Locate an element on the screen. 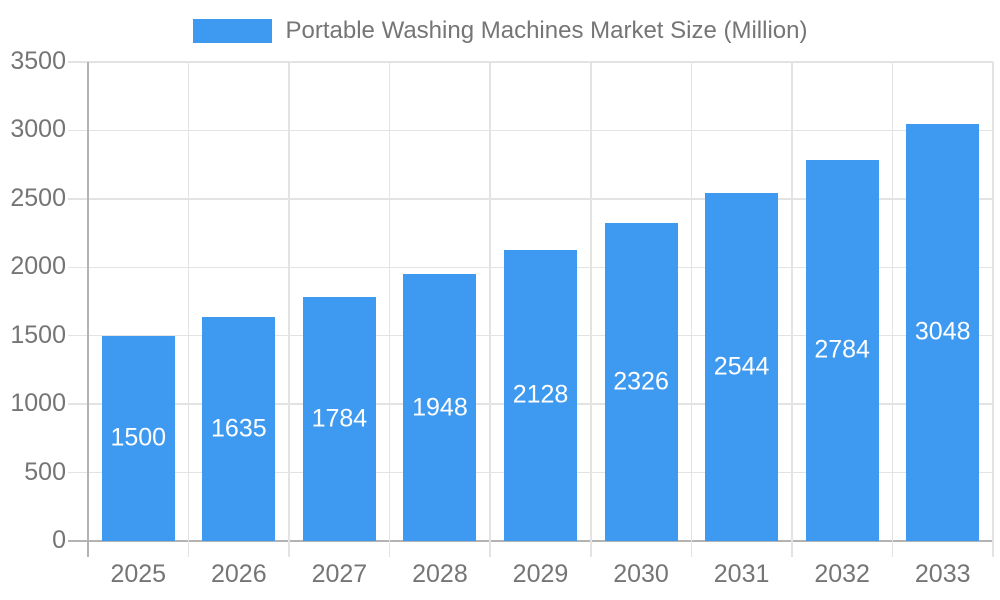 The width and height of the screenshot is (1000, 600). bar-value-label: 2326 is located at coordinates (641, 381).